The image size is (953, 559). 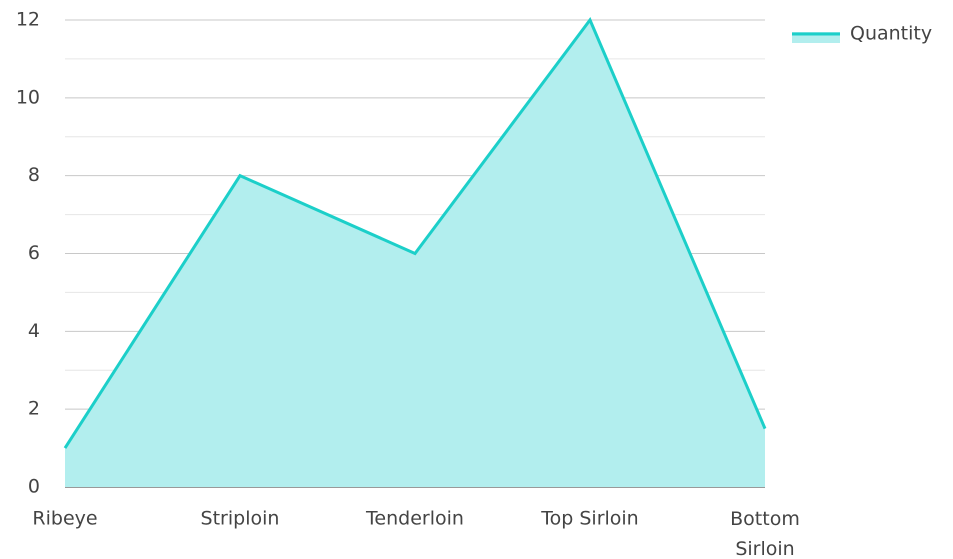 I want to click on y-tick-label: 6, so click(x=34, y=253).